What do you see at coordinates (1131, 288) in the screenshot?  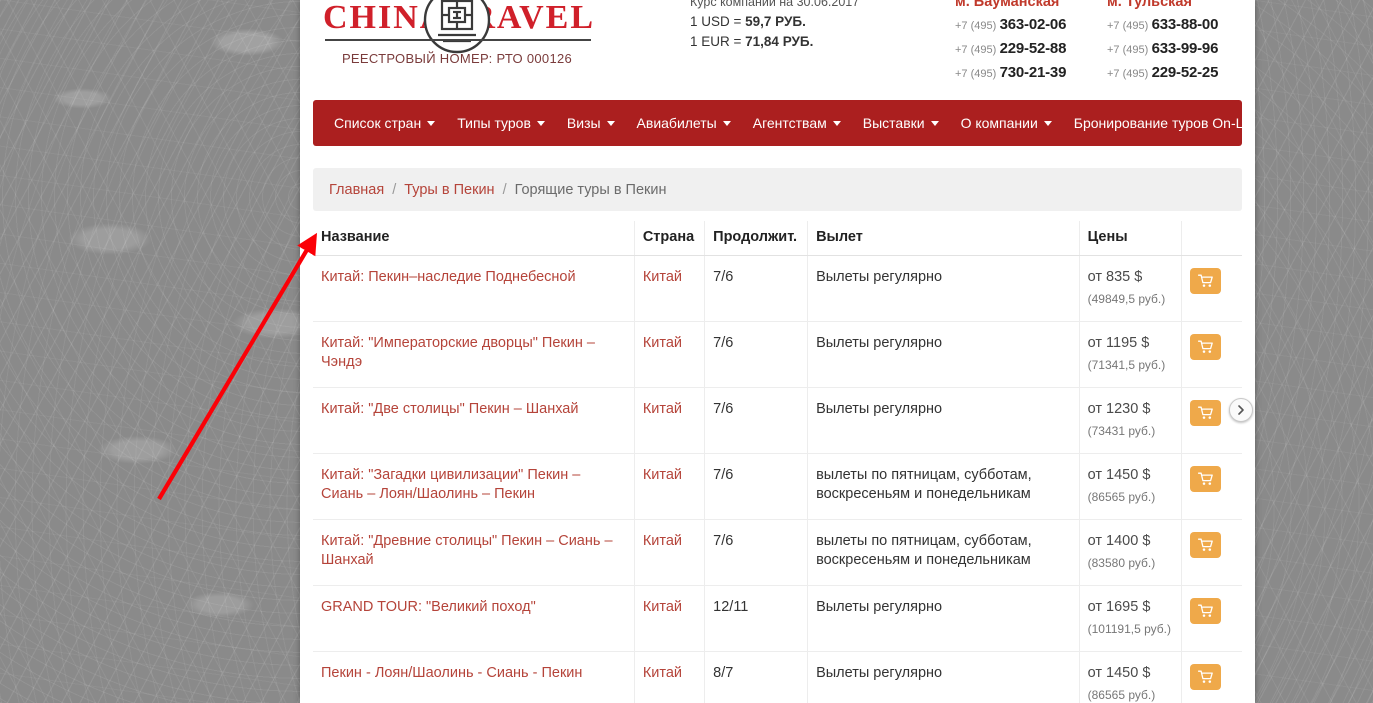 I see `cell-price: от 835 $ (49849,5 руб.)` at bounding box center [1131, 288].